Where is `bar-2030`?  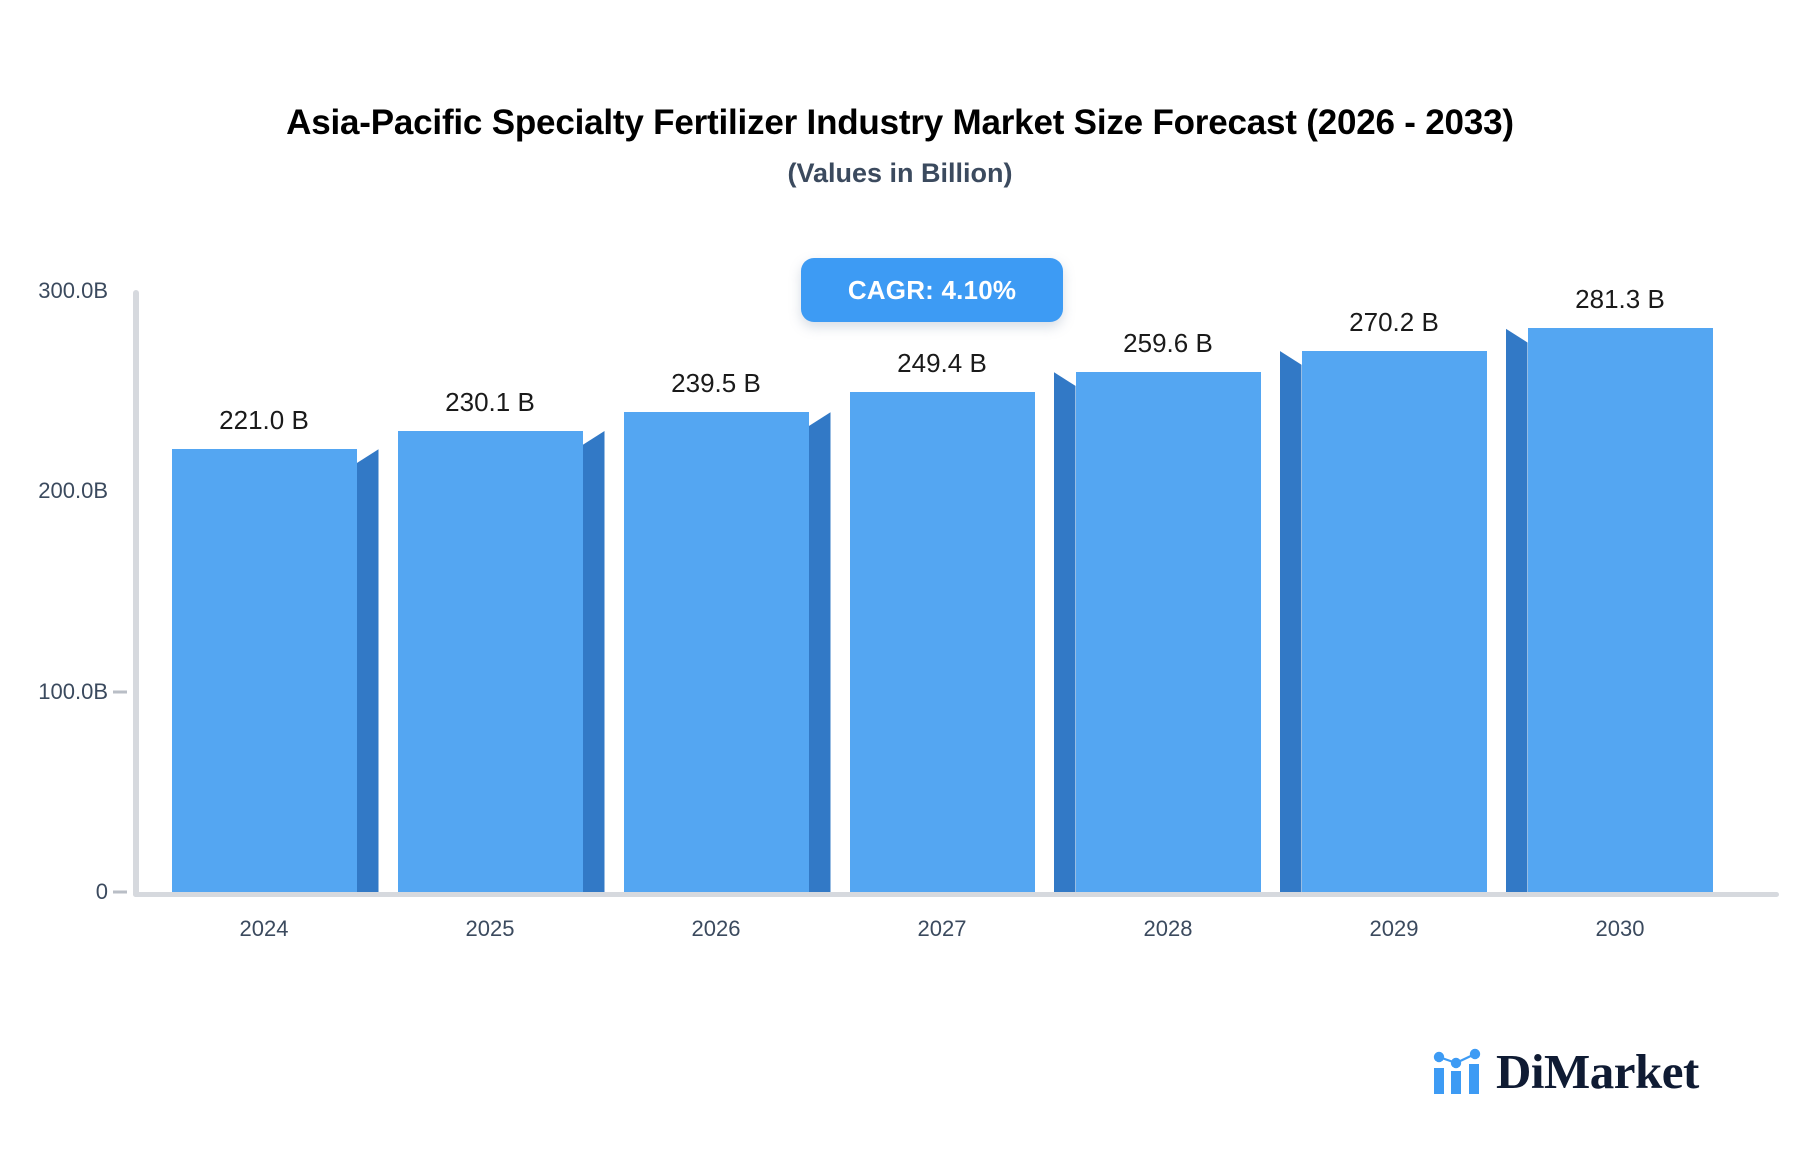
bar-2030 is located at coordinates (1609, 610).